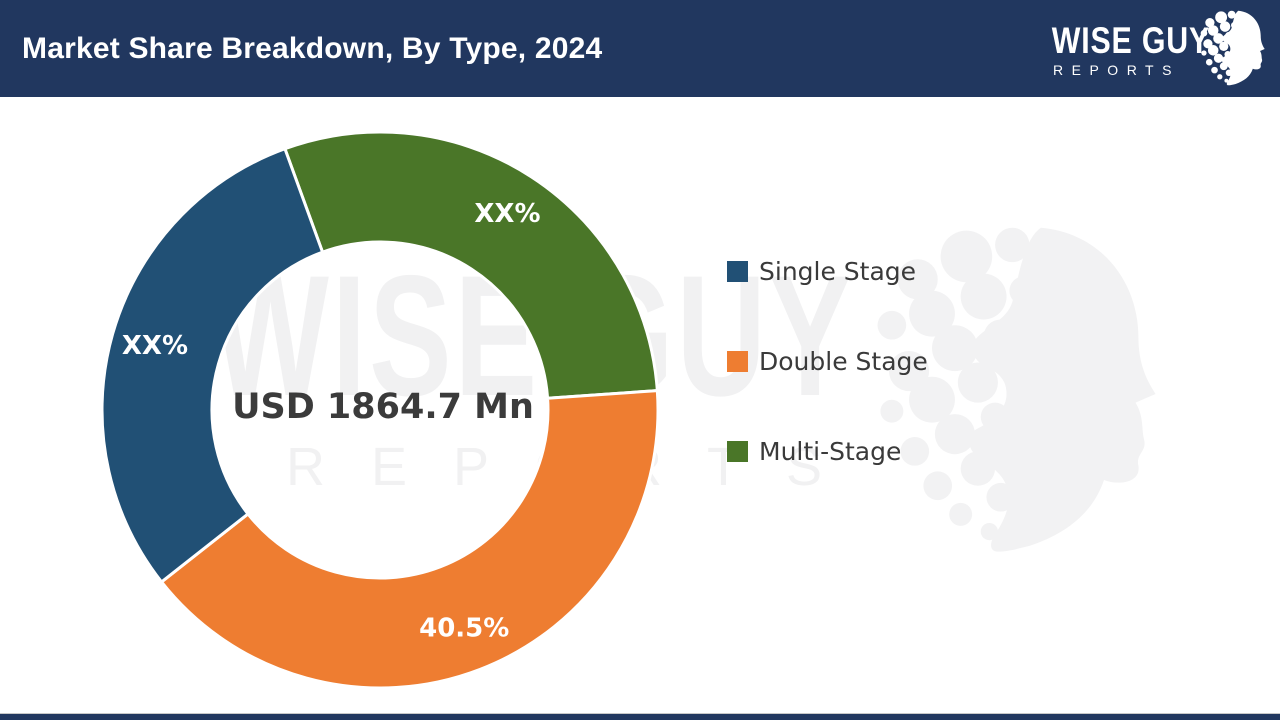 The height and width of the screenshot is (720, 1280). I want to click on donut-segment-multi-stage, so click(471, 265).